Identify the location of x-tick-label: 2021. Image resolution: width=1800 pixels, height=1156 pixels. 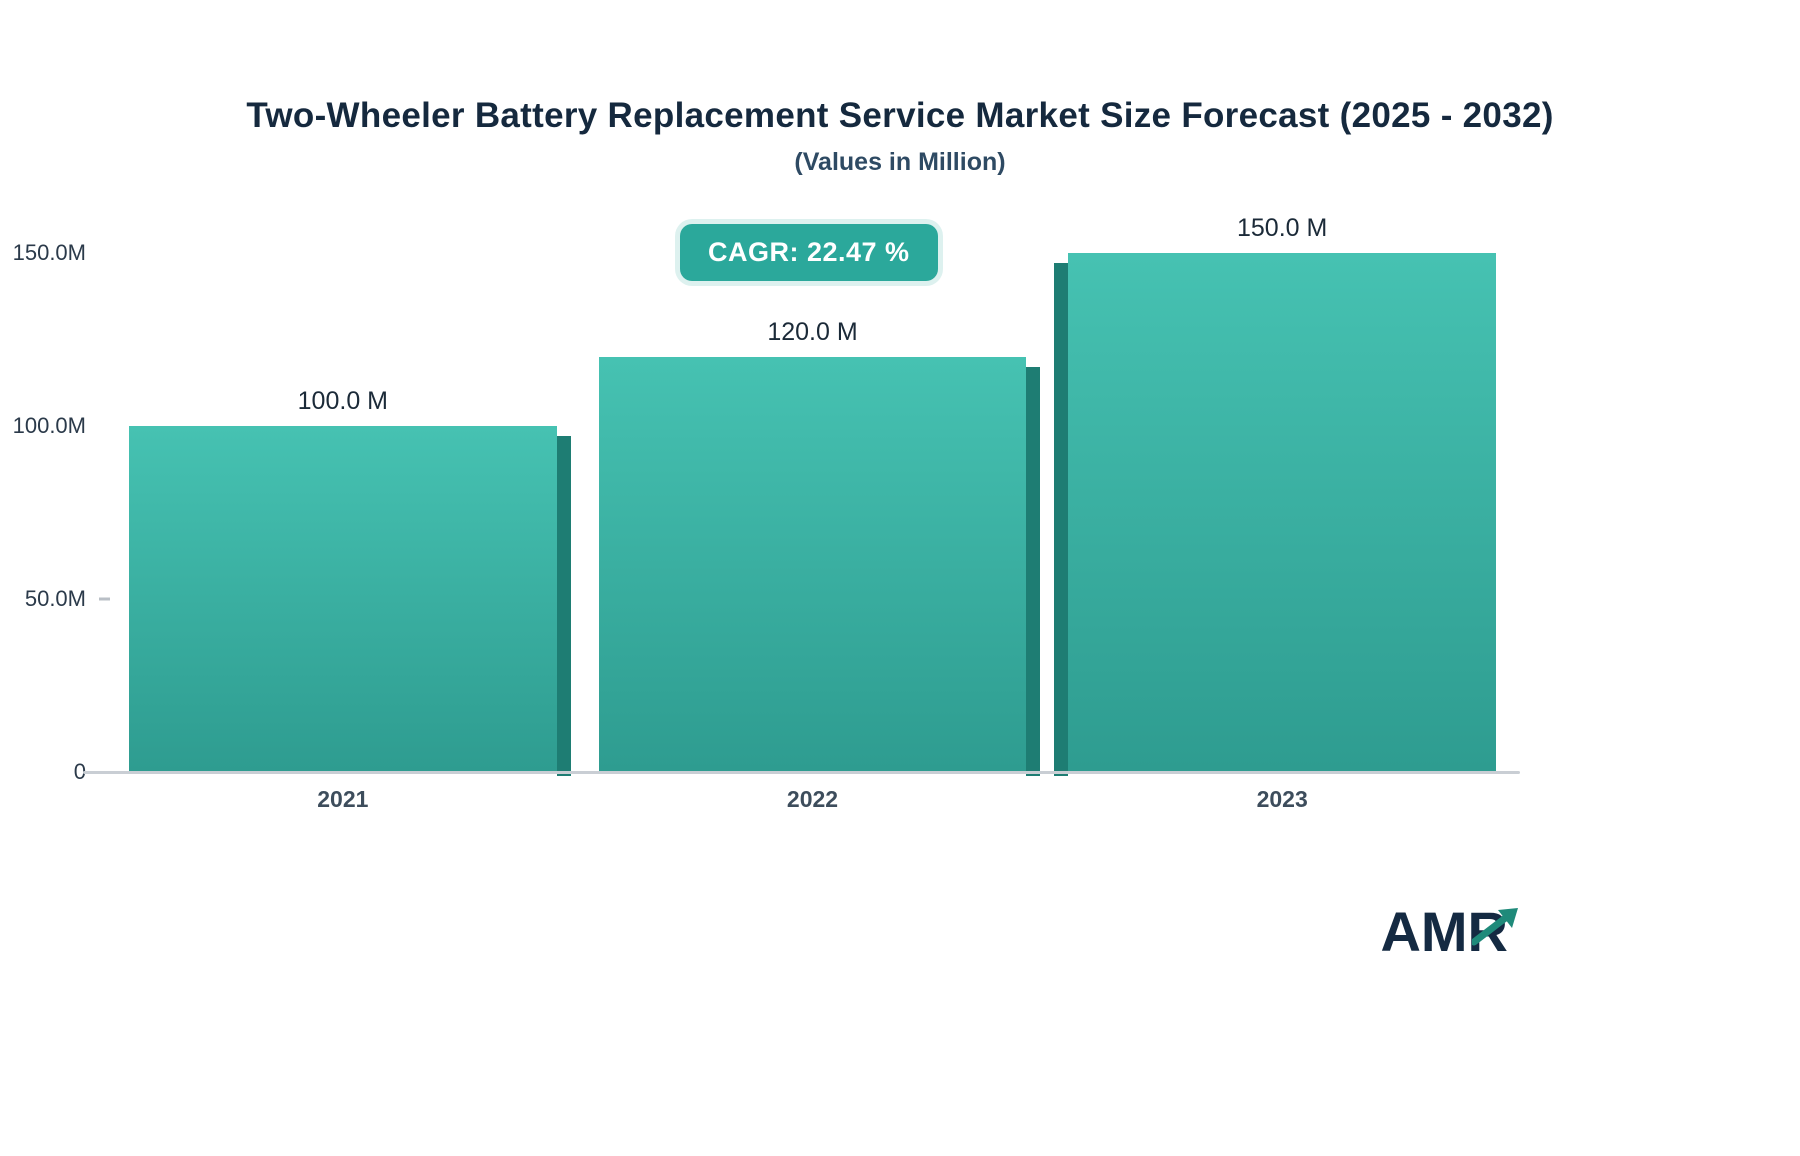
(343, 799).